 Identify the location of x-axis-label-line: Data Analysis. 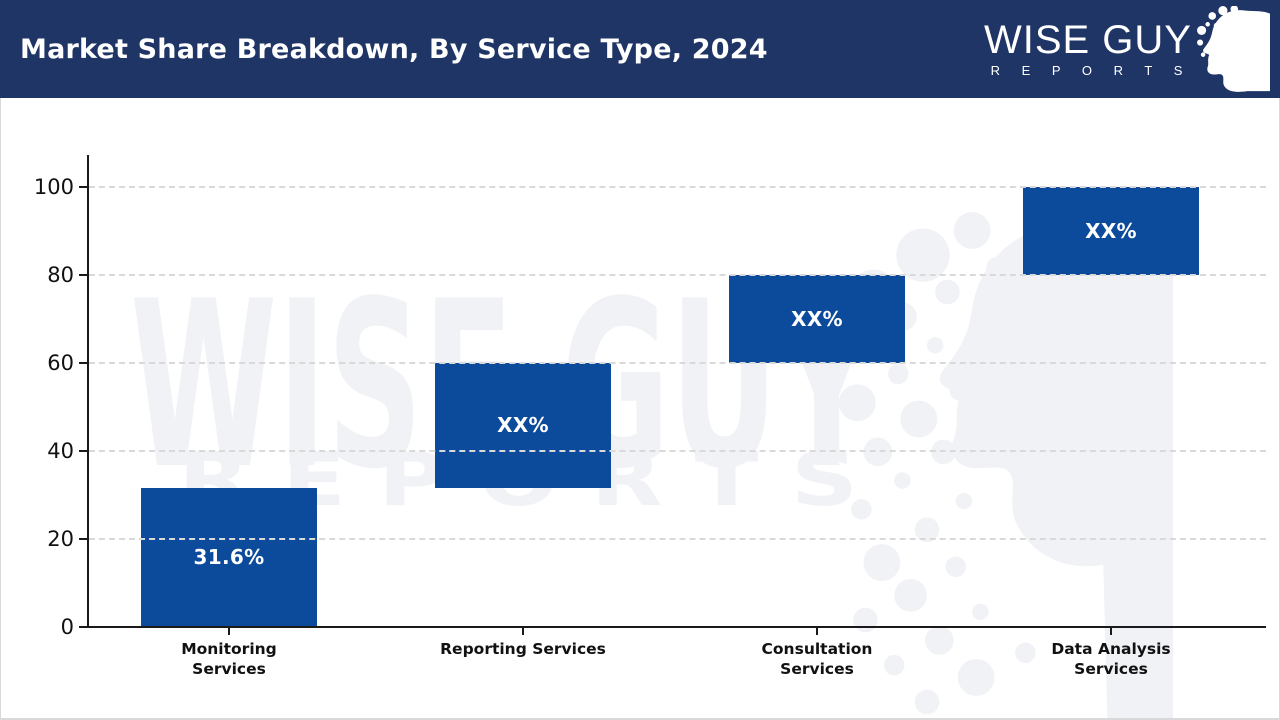
(1111, 649).